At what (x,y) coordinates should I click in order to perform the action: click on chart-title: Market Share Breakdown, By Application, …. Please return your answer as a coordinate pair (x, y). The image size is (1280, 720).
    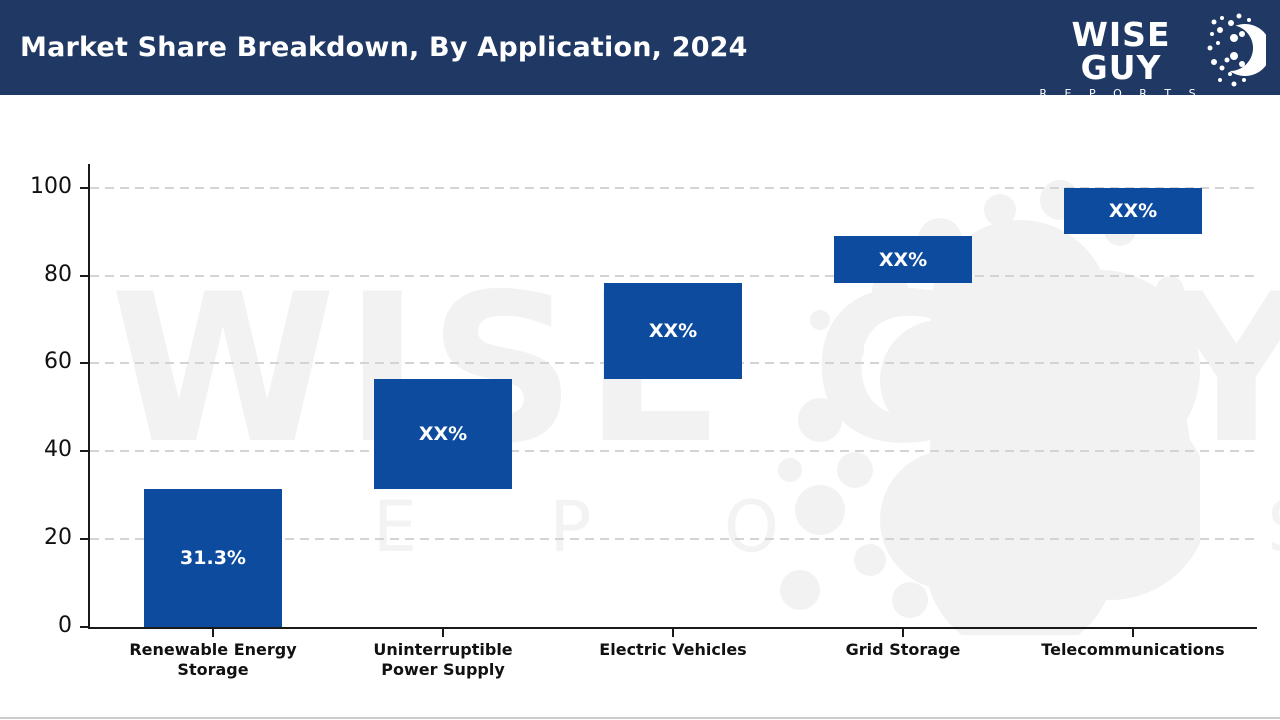
    Looking at the image, I should click on (384, 47).